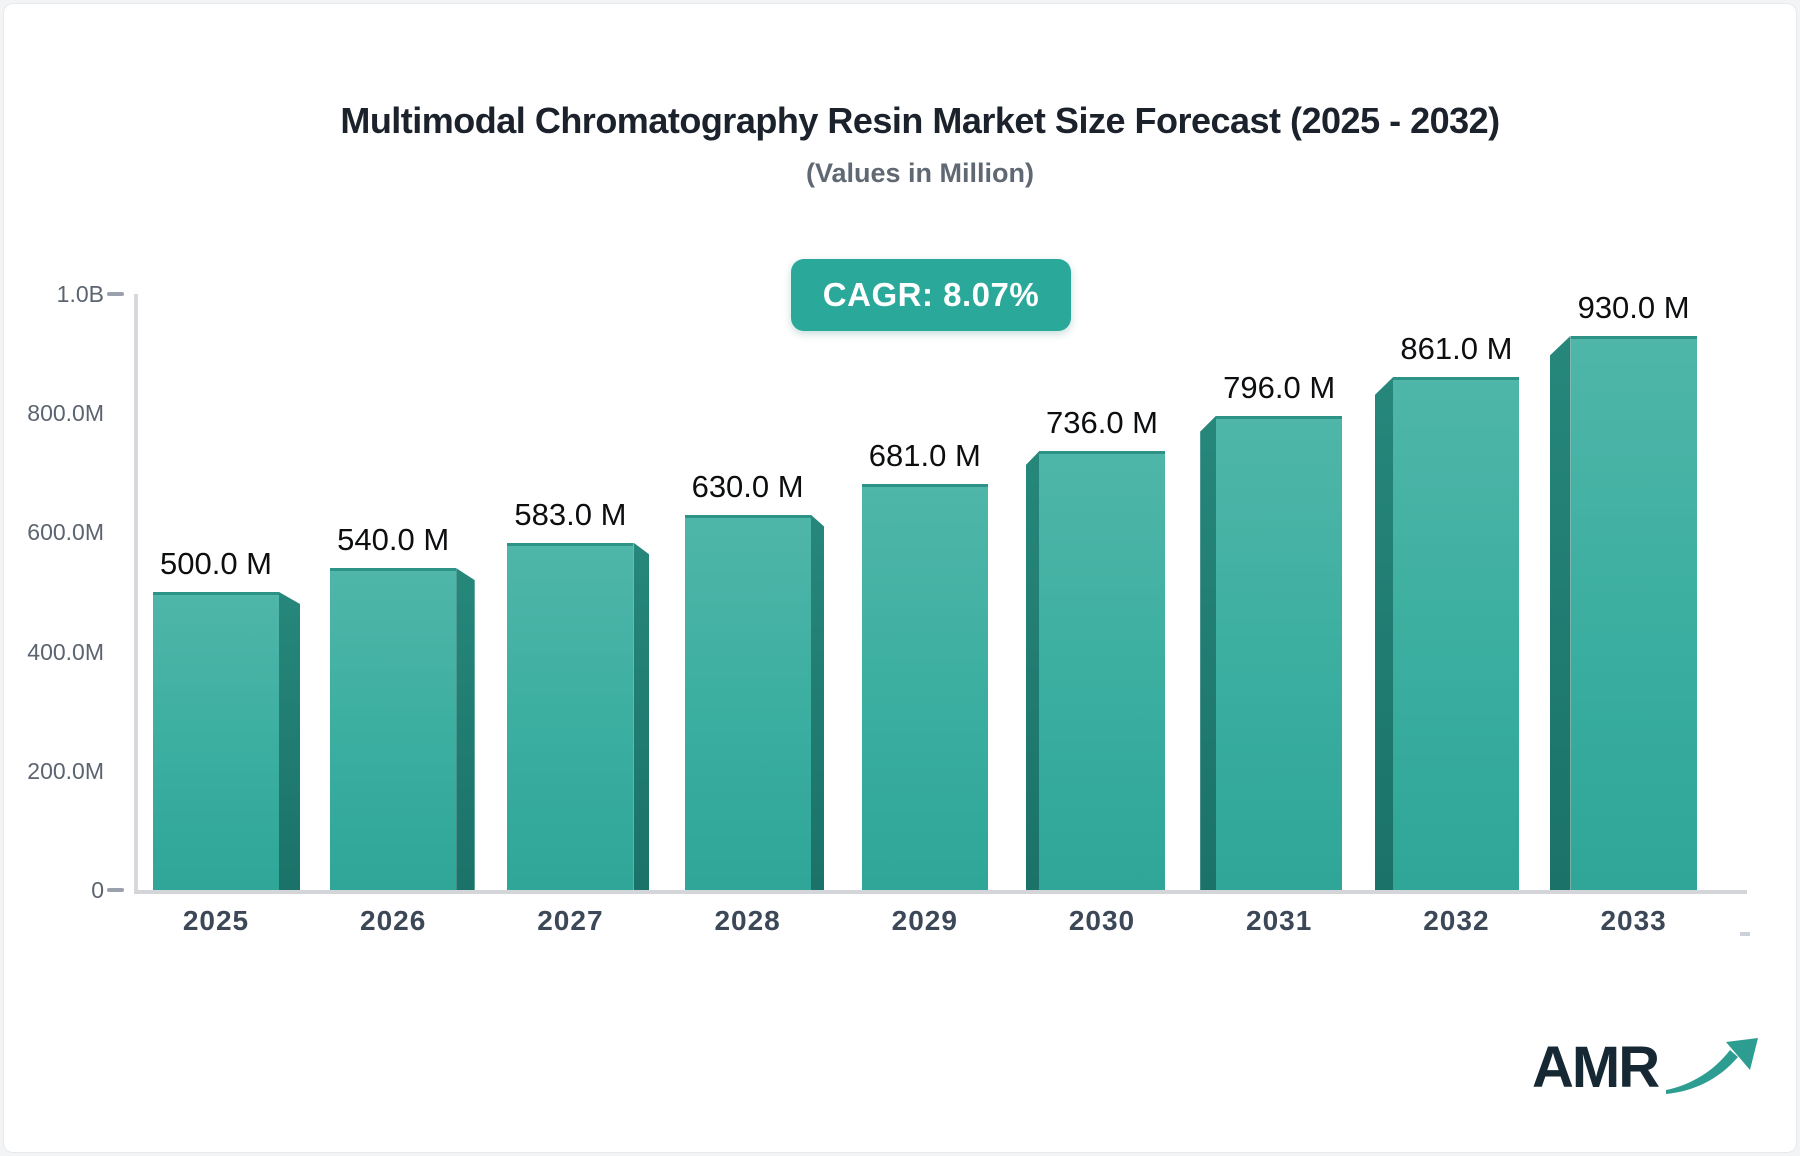  Describe the element at coordinates (216, 920) in the screenshot. I see `x-axis-label: 2025` at that location.